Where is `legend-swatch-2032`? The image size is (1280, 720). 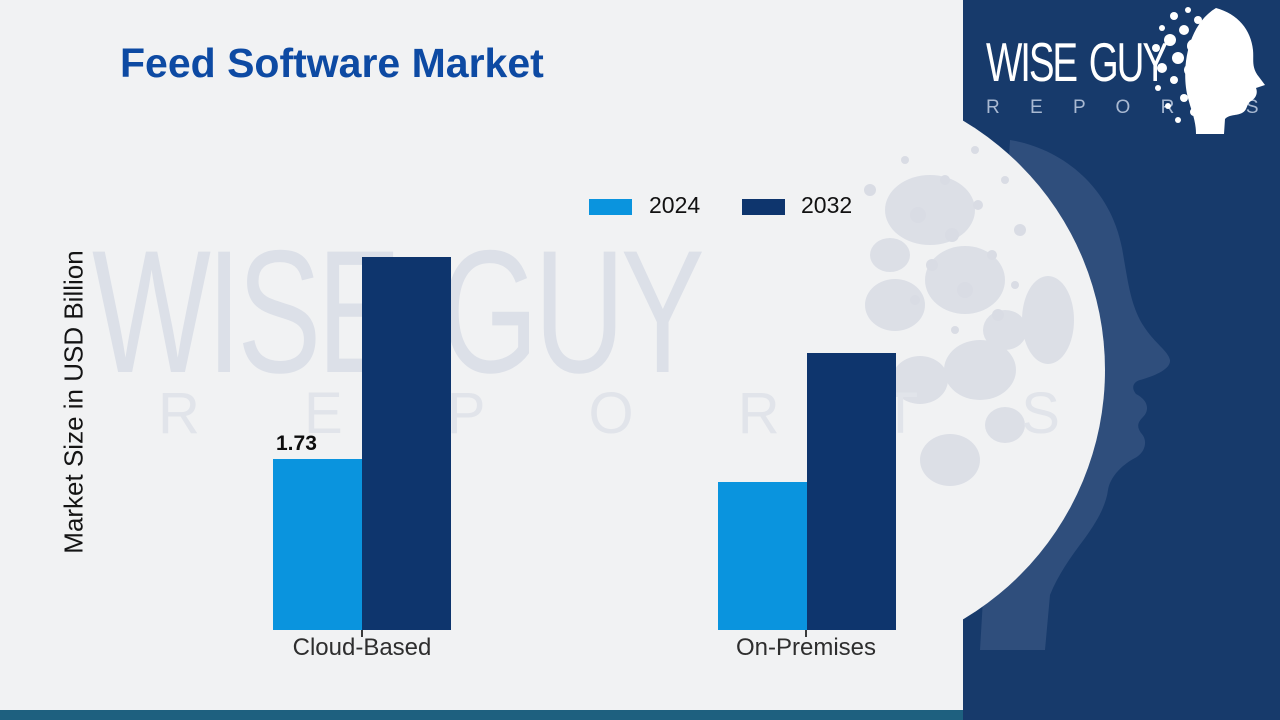 legend-swatch-2032 is located at coordinates (763, 207).